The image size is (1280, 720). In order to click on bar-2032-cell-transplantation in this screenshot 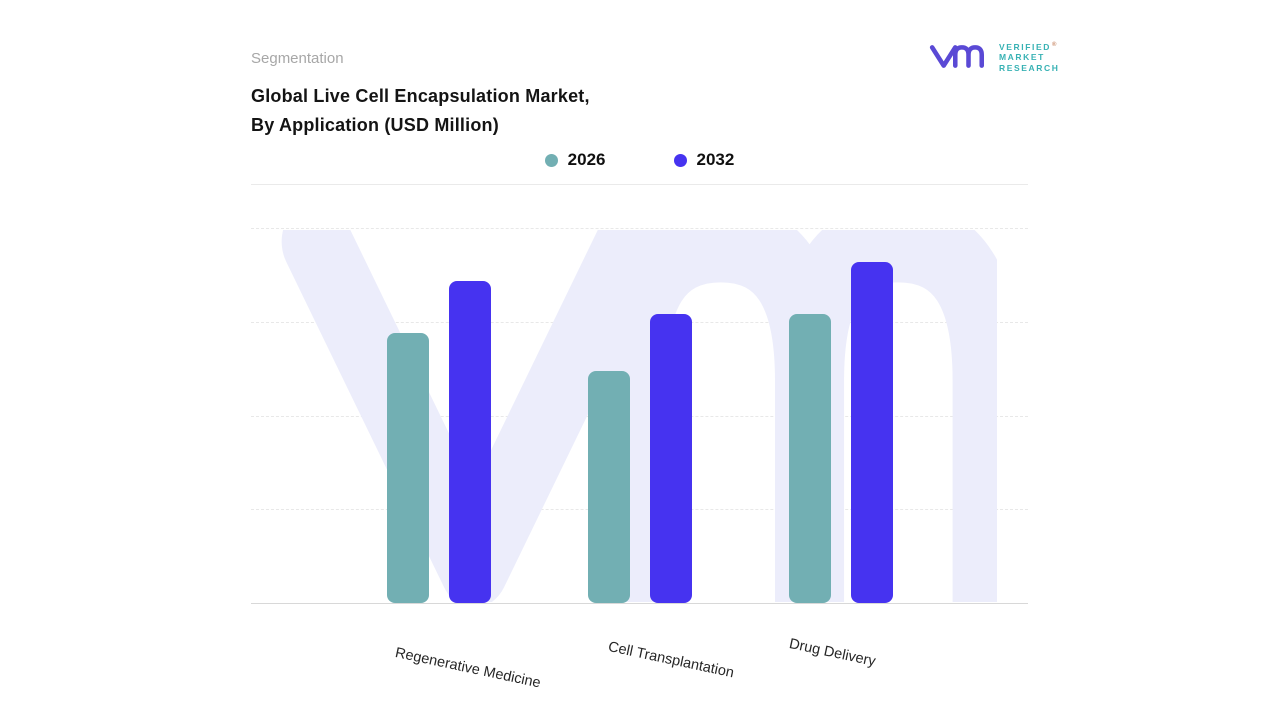, I will do `click(671, 458)`.